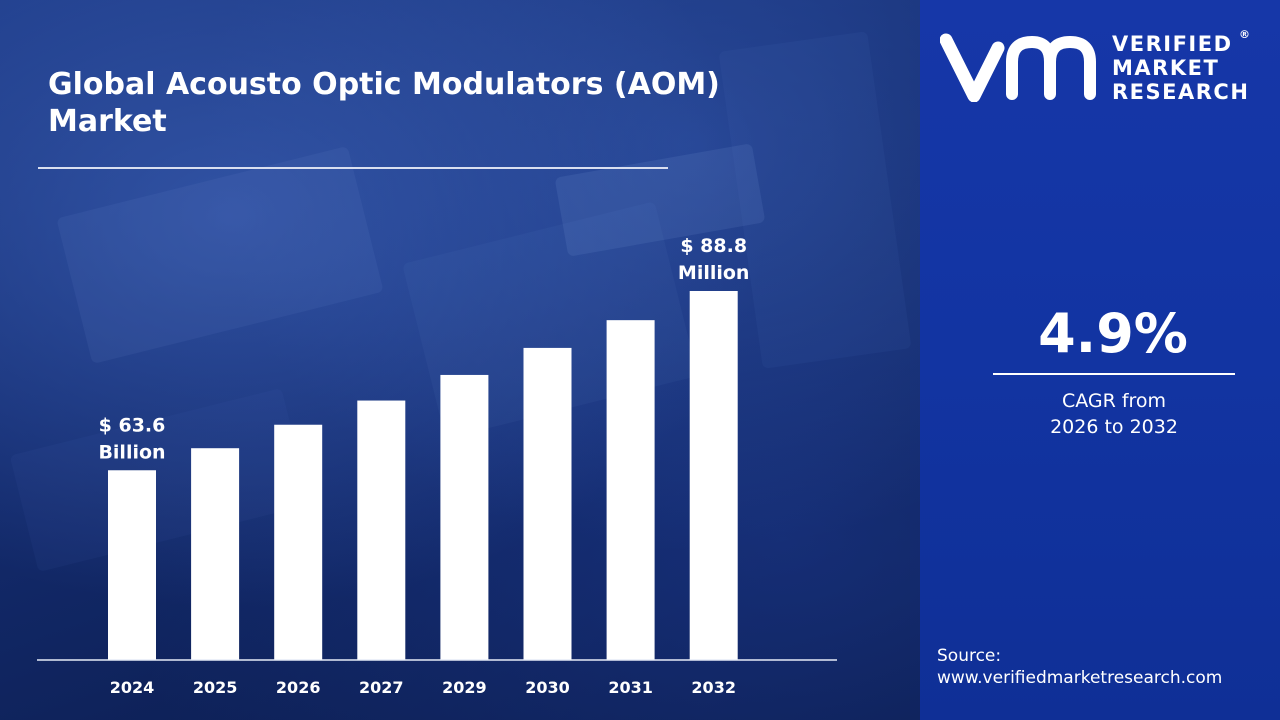 The image size is (1280, 720). What do you see at coordinates (1114, 374) in the screenshot?
I see `cagr-divider` at bounding box center [1114, 374].